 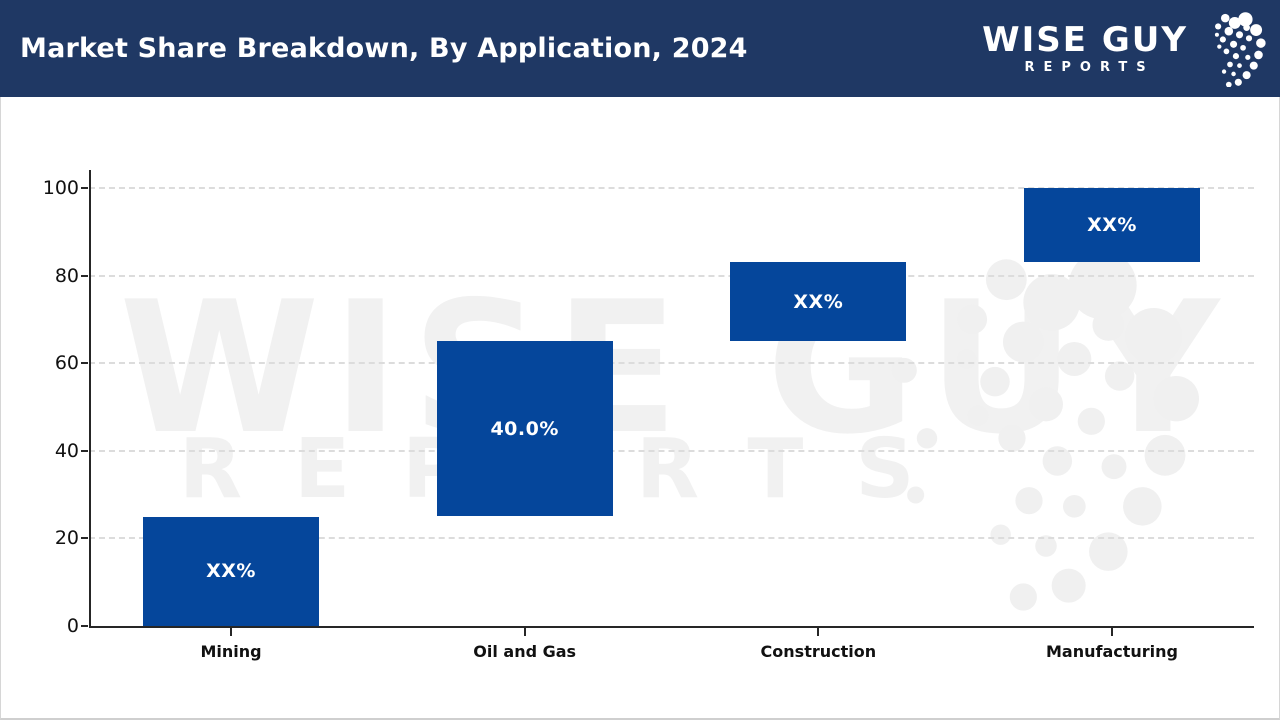 What do you see at coordinates (1045, 431) in the screenshot?
I see `watermark-head-icon` at bounding box center [1045, 431].